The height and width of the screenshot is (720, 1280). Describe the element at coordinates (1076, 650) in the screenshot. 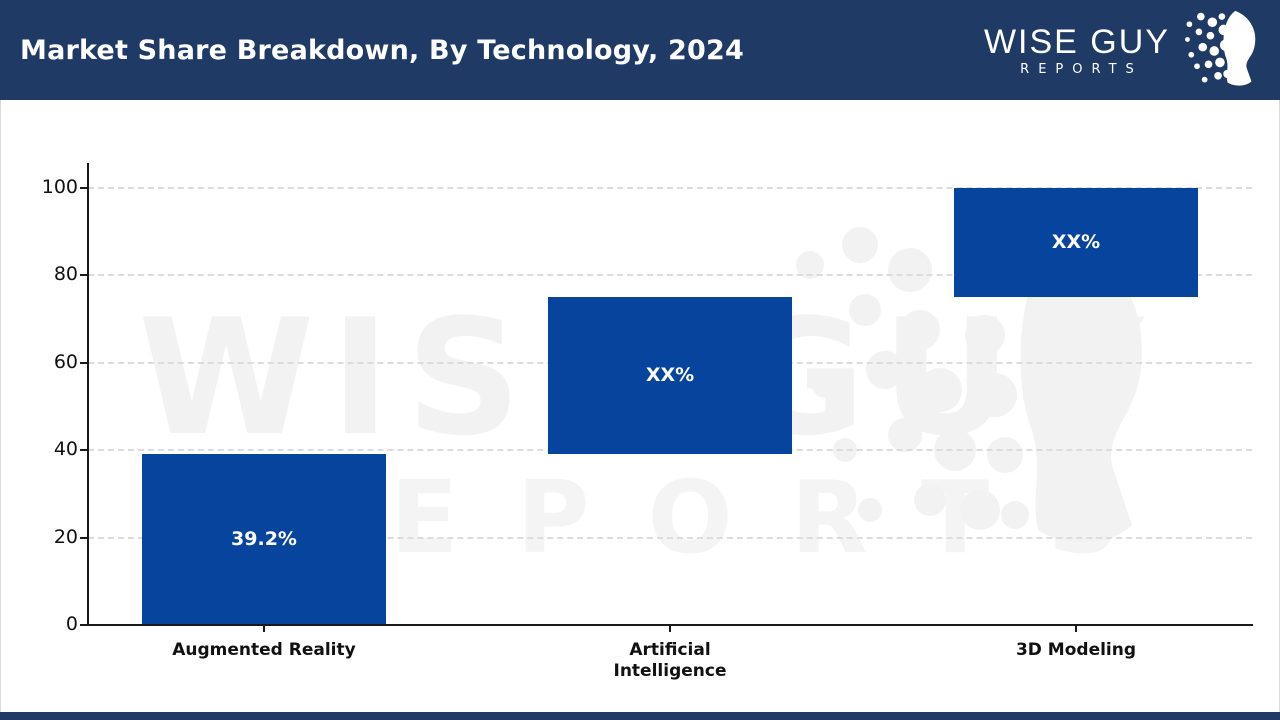

I see `x-category-label: 3D Modeling` at that location.